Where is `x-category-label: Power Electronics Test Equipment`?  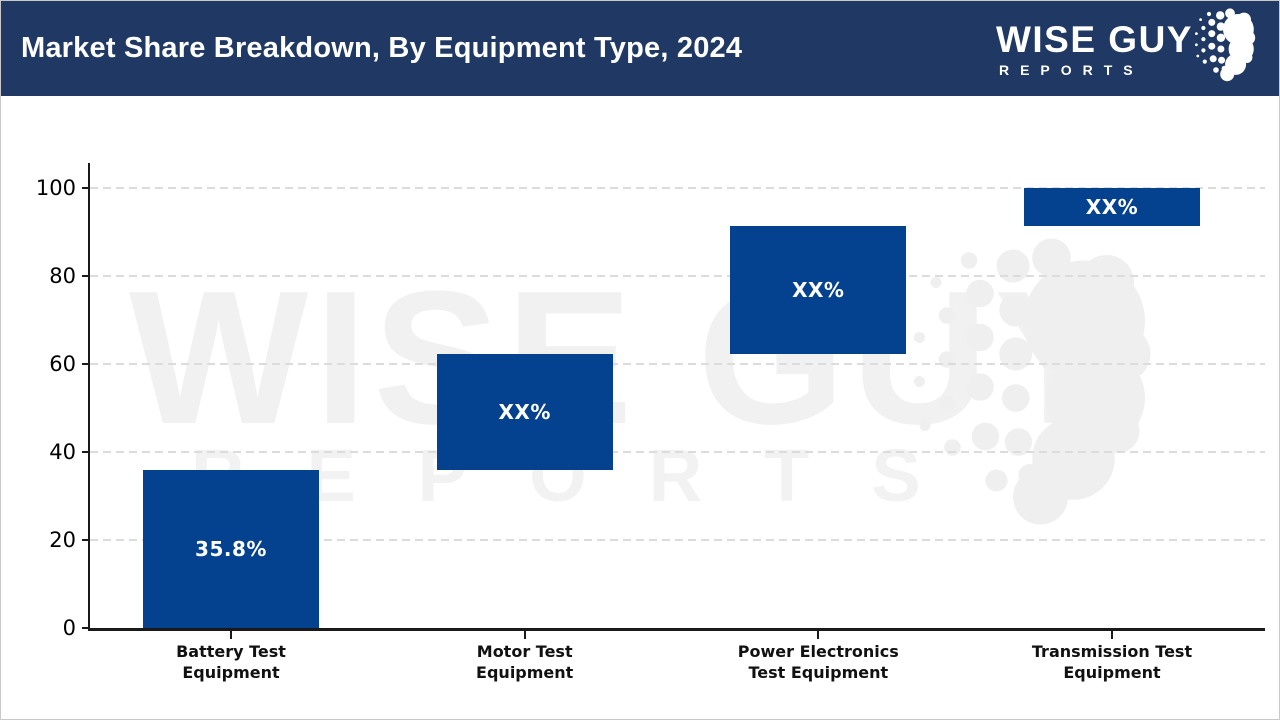 x-category-label: Power Electronics Test Equipment is located at coordinates (818, 662).